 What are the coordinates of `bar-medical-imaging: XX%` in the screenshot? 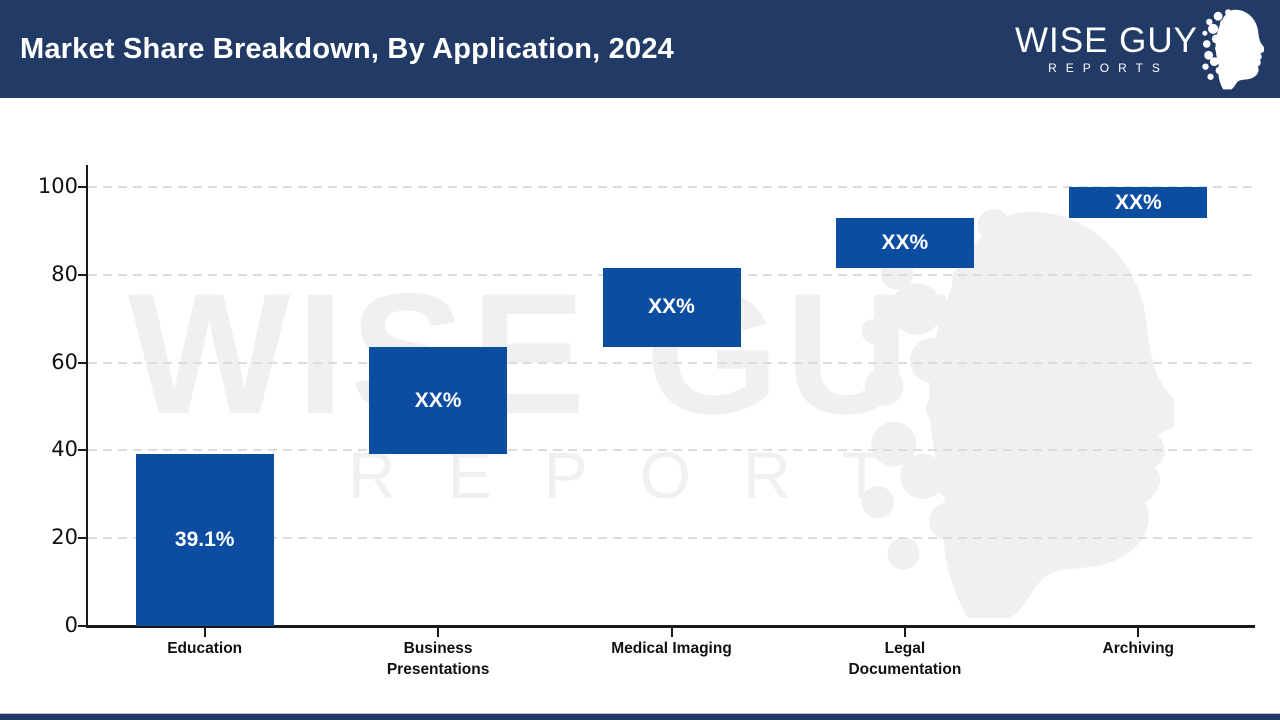 It's located at (671, 307).